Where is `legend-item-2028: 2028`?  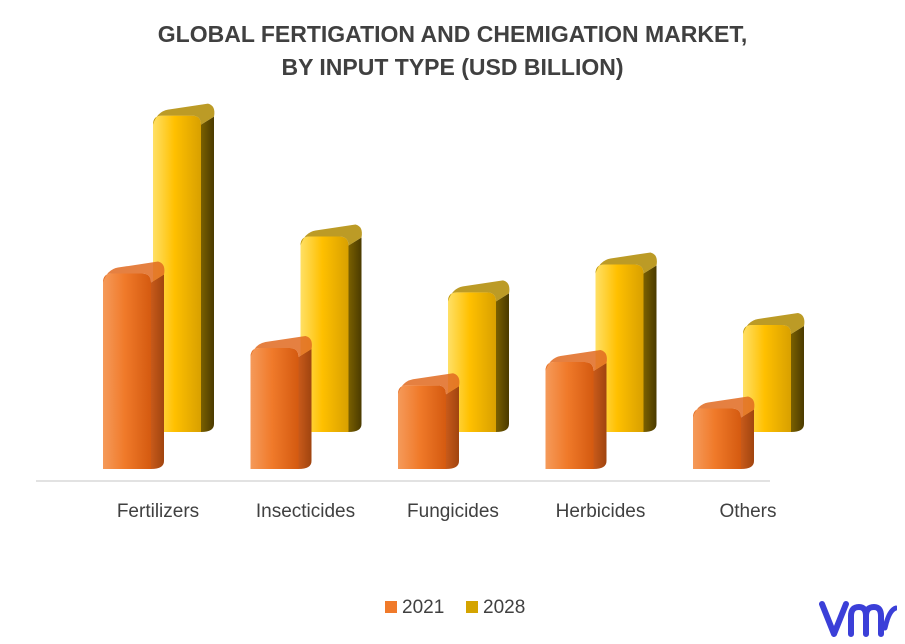
legend-item-2028: 2028 is located at coordinates (495, 607).